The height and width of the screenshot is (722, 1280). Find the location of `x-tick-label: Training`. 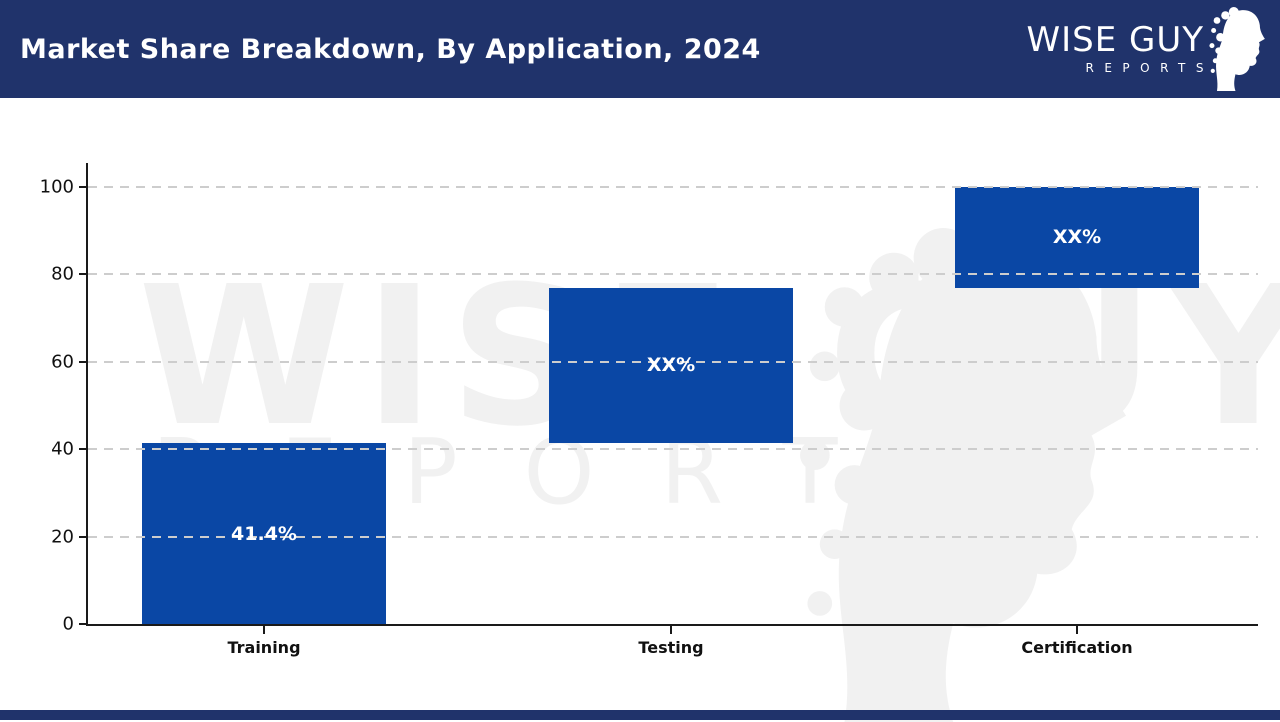

x-tick-label: Training is located at coordinates (264, 647).